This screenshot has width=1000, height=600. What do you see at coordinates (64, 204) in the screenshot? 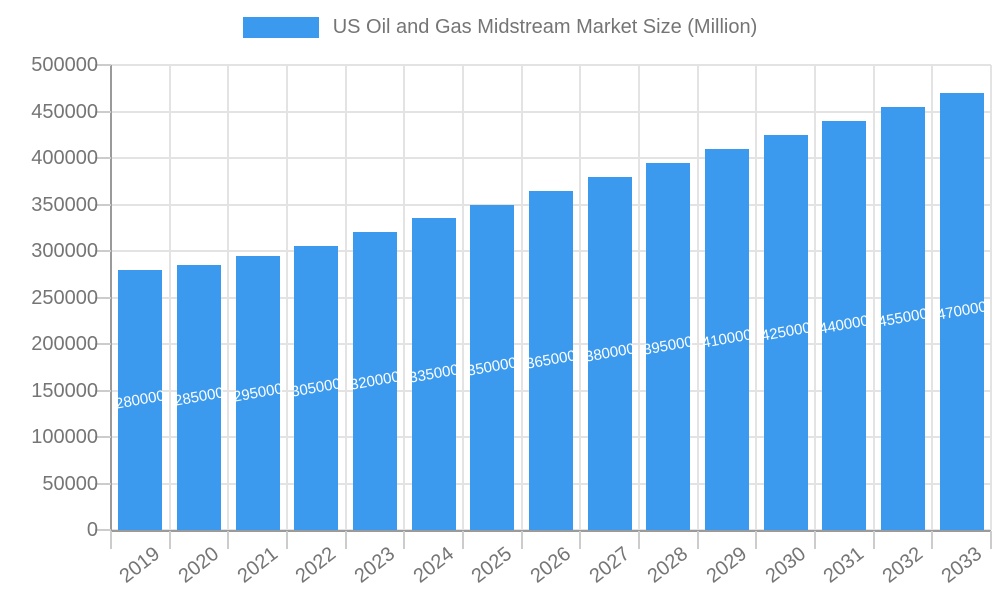
I see `y-tick-label: 350000` at bounding box center [64, 204].